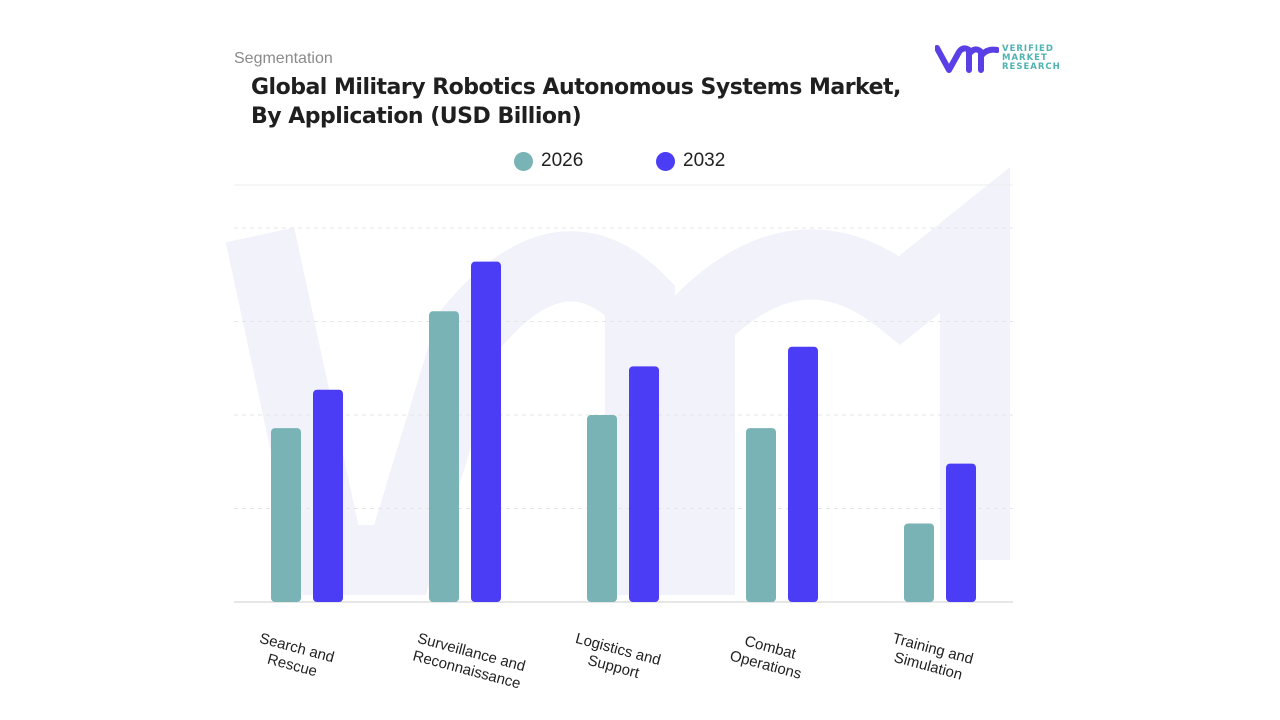  I want to click on legend-swatch-2026, so click(523, 161).